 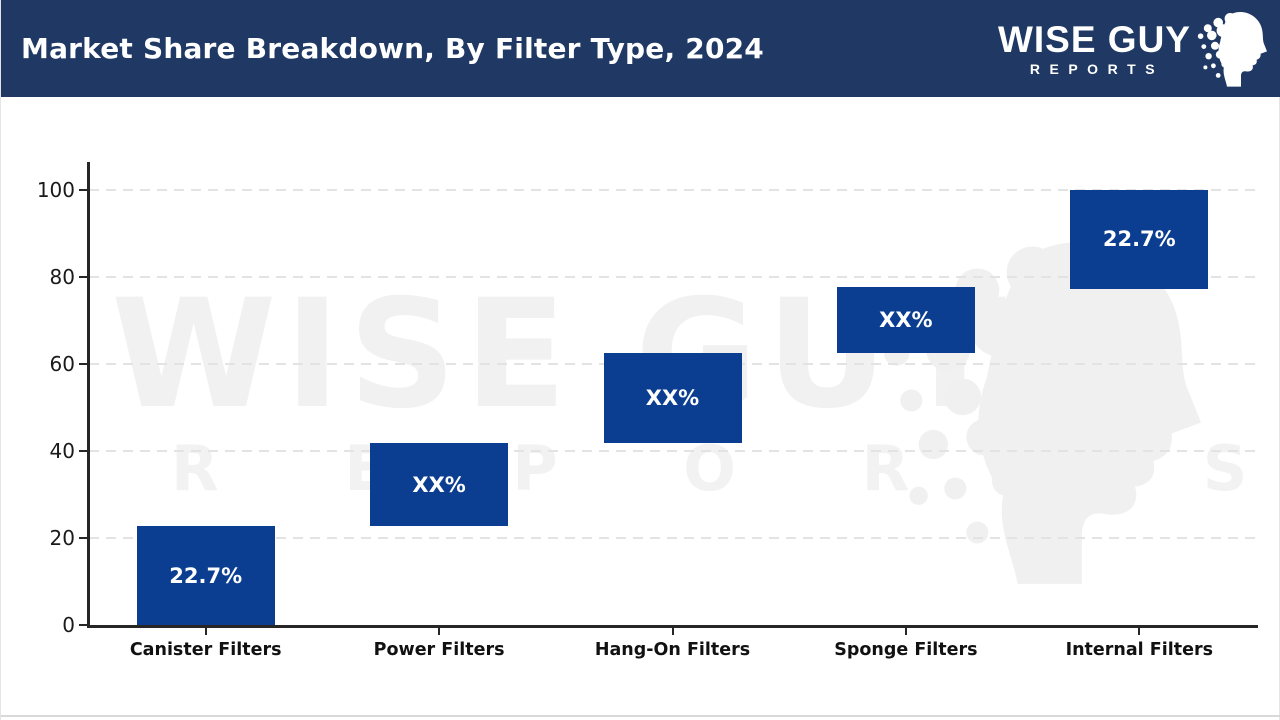 I want to click on y-tick-label-100: 100, so click(x=55, y=190).